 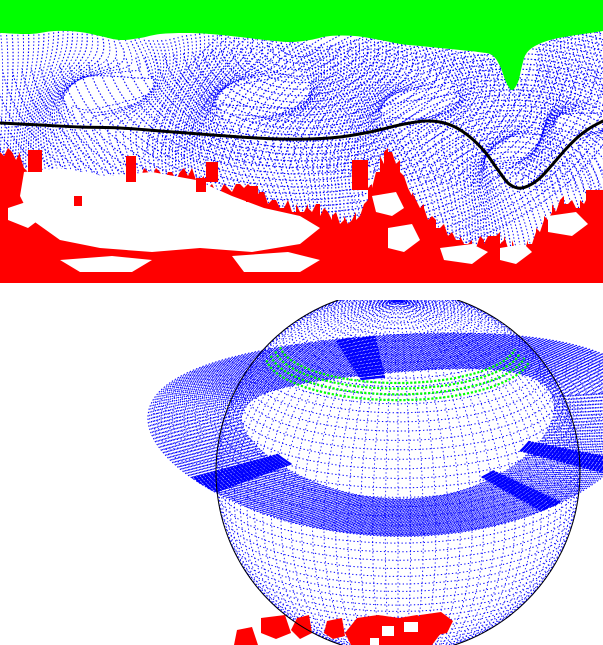 I want to click on upper-green-region, so click(x=301, y=45).